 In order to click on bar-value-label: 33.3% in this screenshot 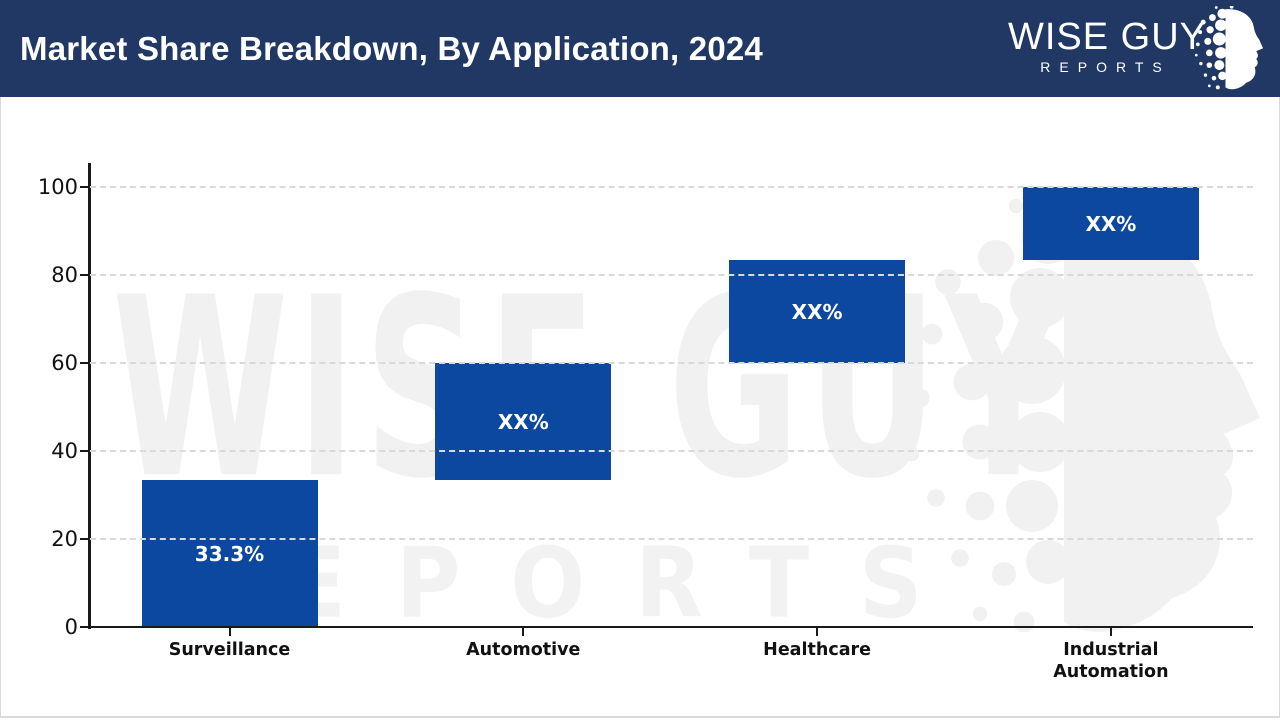, I will do `click(229, 553)`.